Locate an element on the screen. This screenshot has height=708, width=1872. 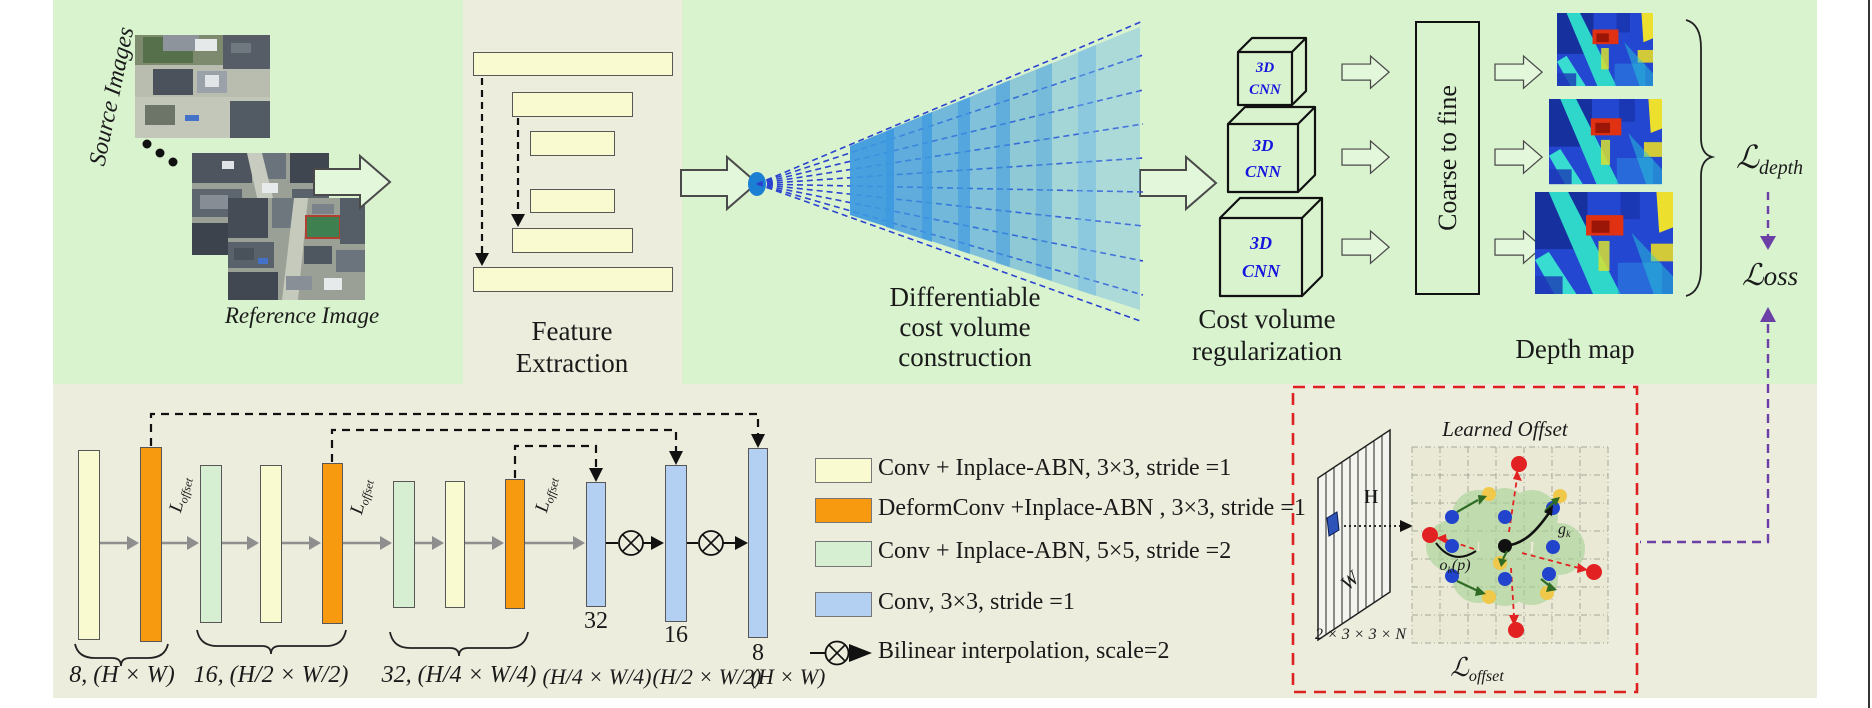
cnn1-line1: 3D is located at coordinates (1265, 68).